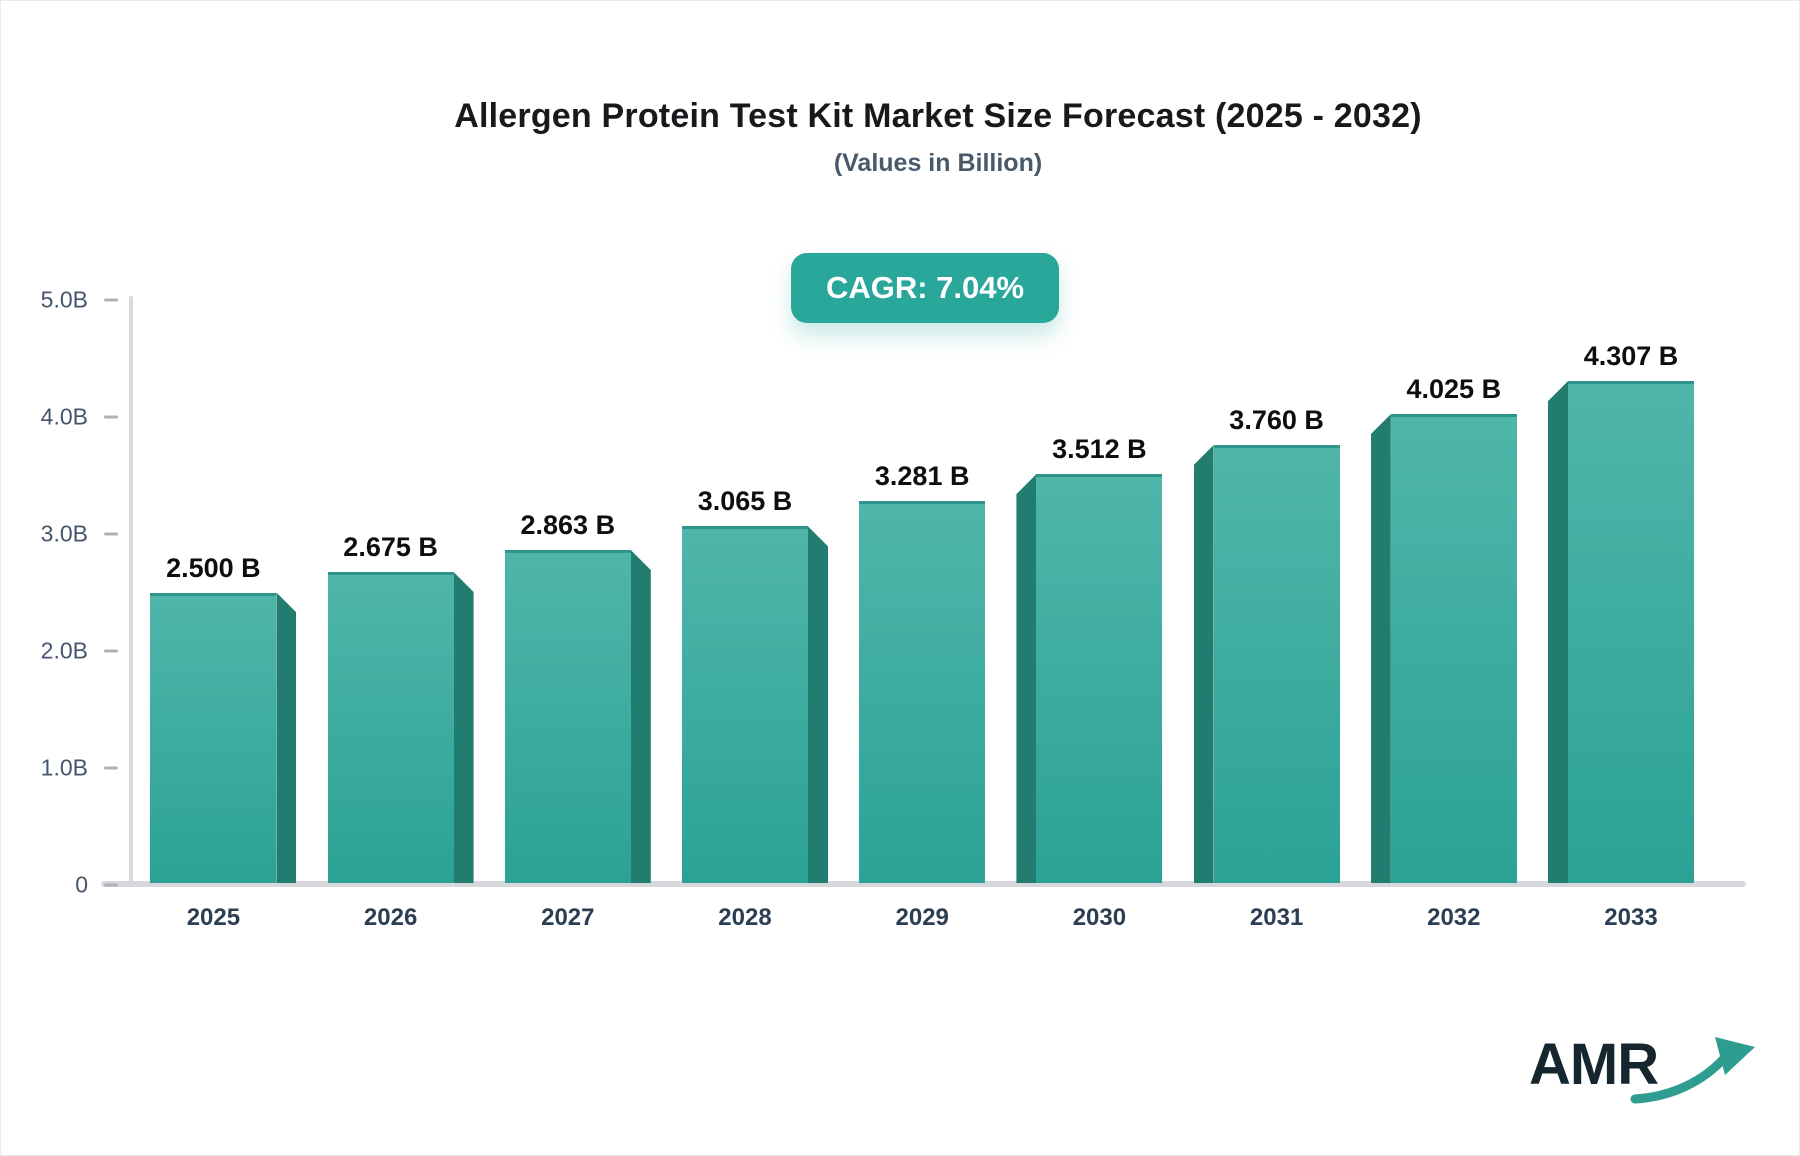 The height and width of the screenshot is (1156, 1800). What do you see at coordinates (1454, 389) in the screenshot?
I see `bar-value-label: 4.025 B` at bounding box center [1454, 389].